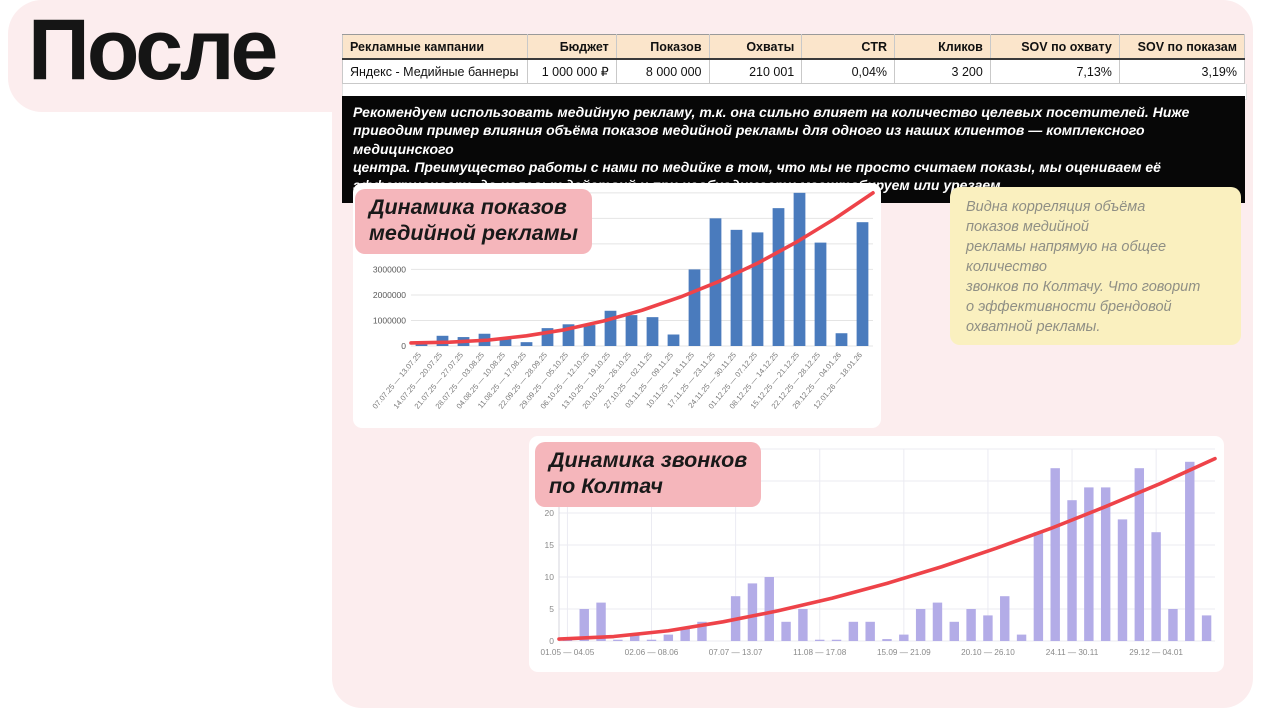 Image resolution: width=1280 pixels, height=720 pixels. What do you see at coordinates (736, 652) in the screenshot?
I see `x-tick-label: 07.07 — 13.07` at bounding box center [736, 652].